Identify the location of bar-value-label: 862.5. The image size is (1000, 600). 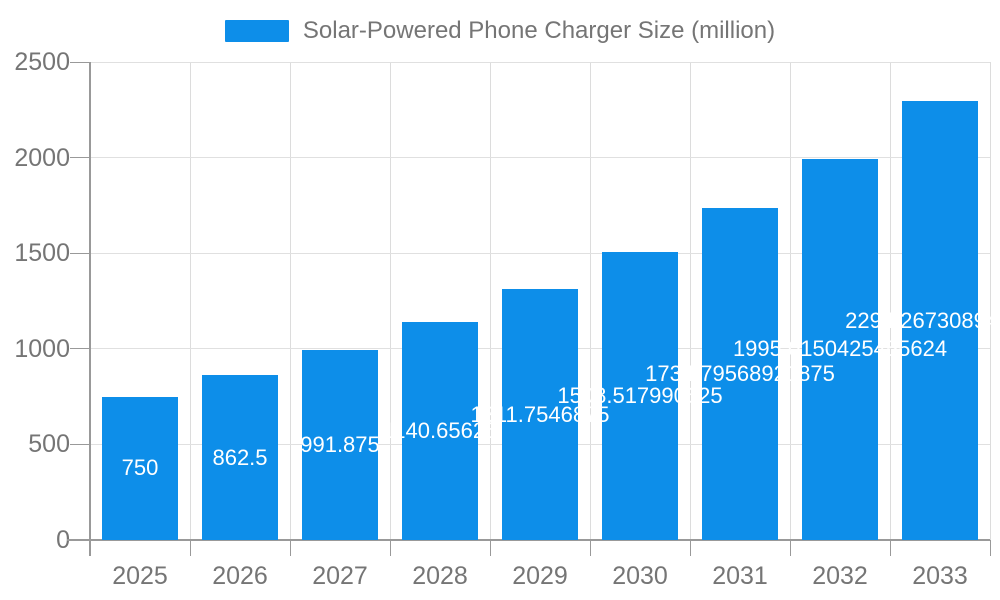
(240, 457).